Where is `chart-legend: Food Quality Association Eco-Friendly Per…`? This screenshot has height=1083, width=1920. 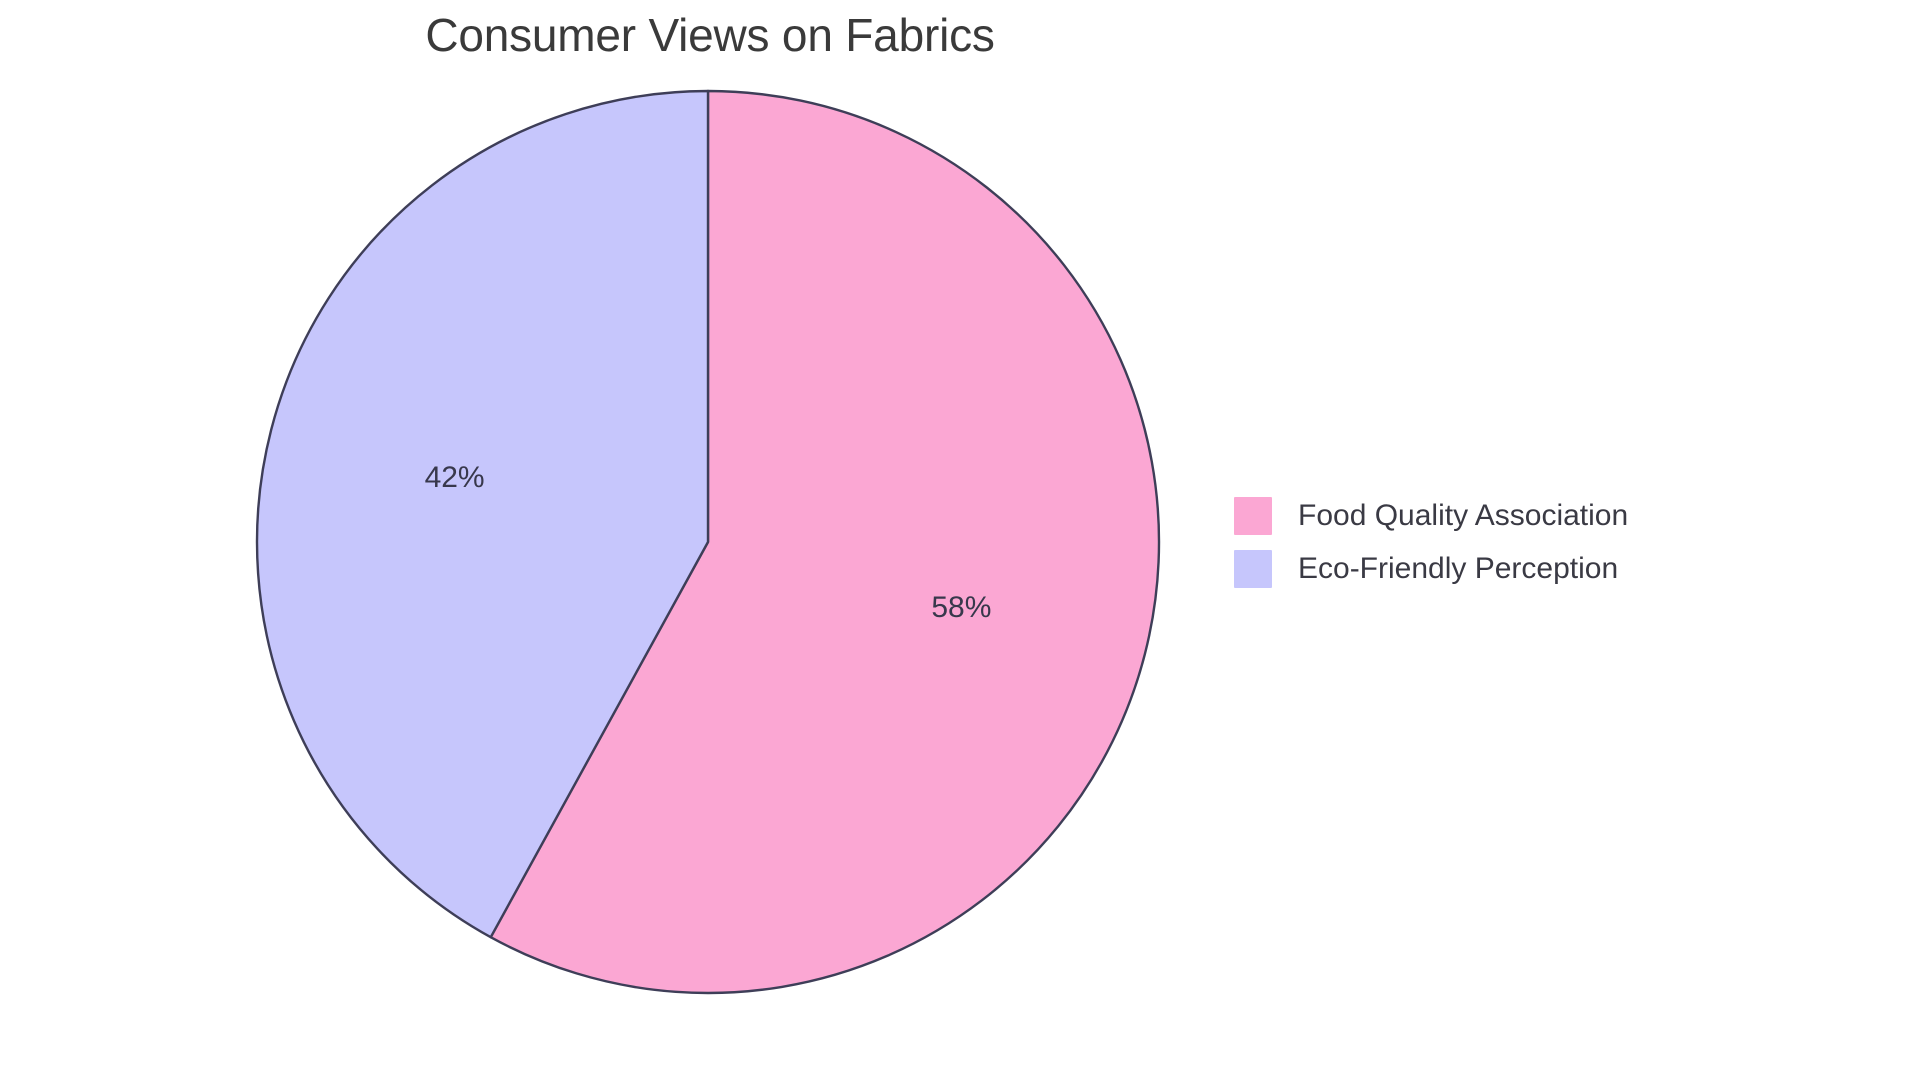
chart-legend: Food Quality Association Eco-Friendly Per… is located at coordinates (1431, 542).